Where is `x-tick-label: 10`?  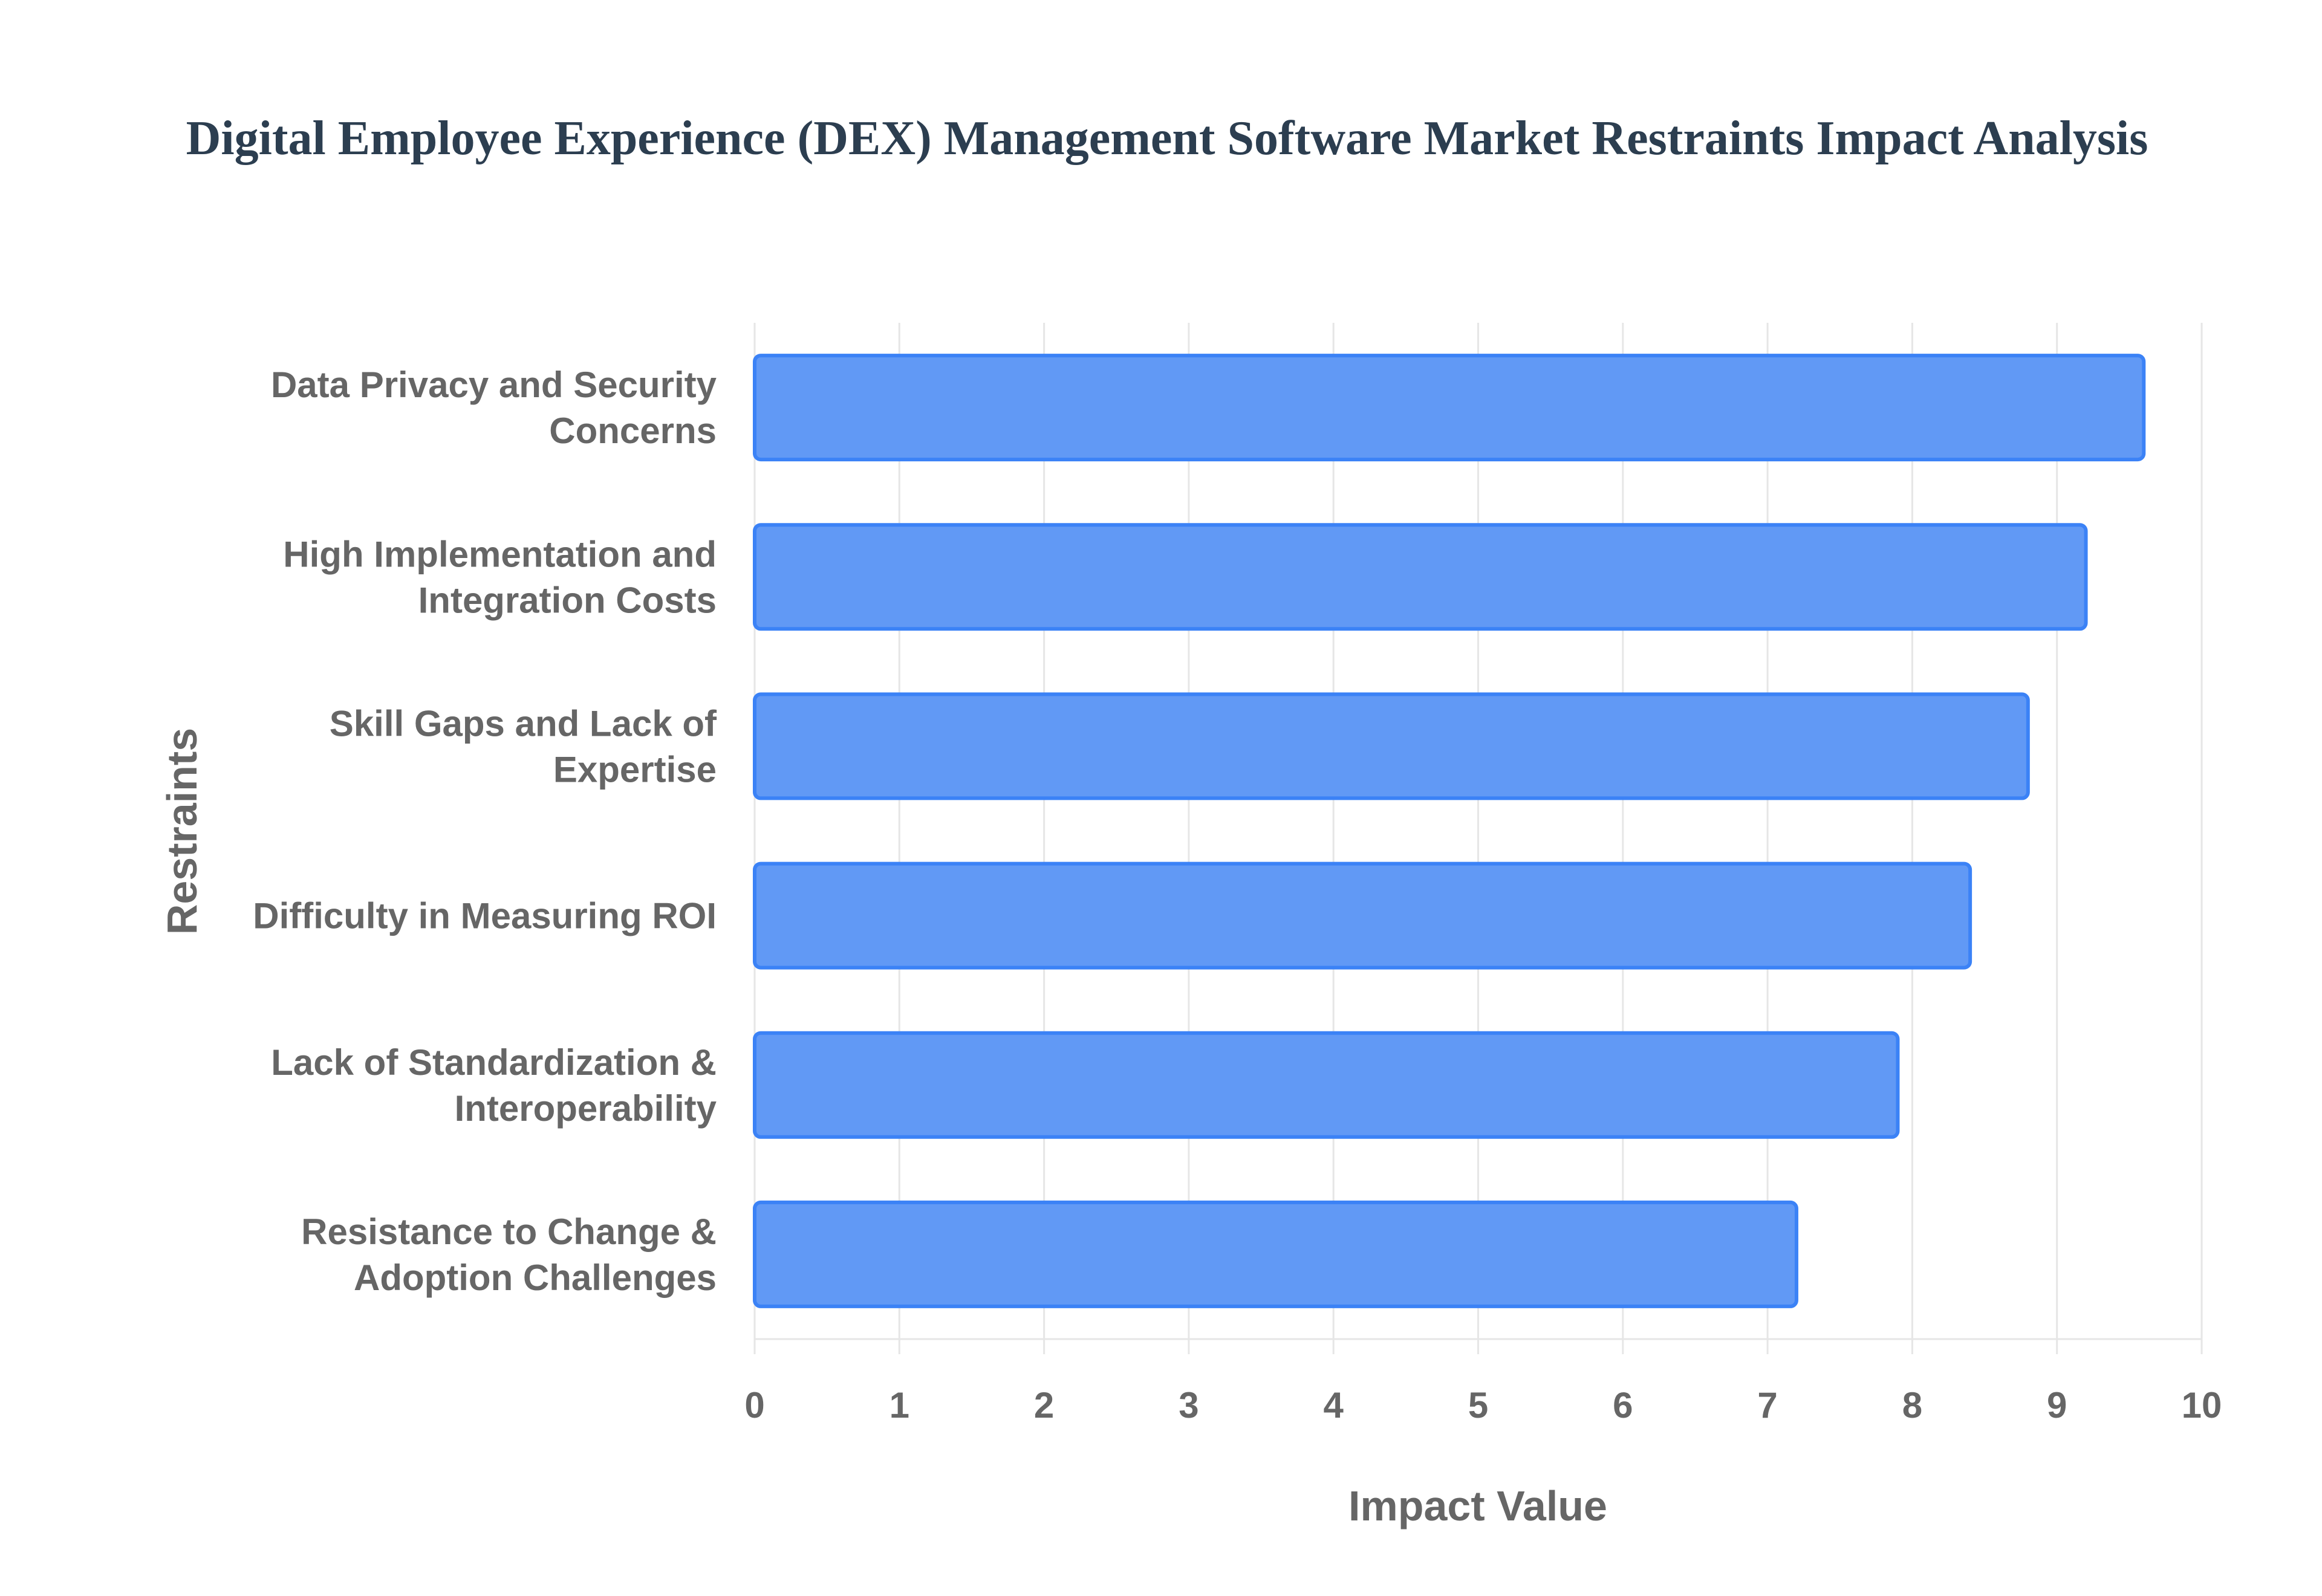
x-tick-label: 10 is located at coordinates (2202, 1405).